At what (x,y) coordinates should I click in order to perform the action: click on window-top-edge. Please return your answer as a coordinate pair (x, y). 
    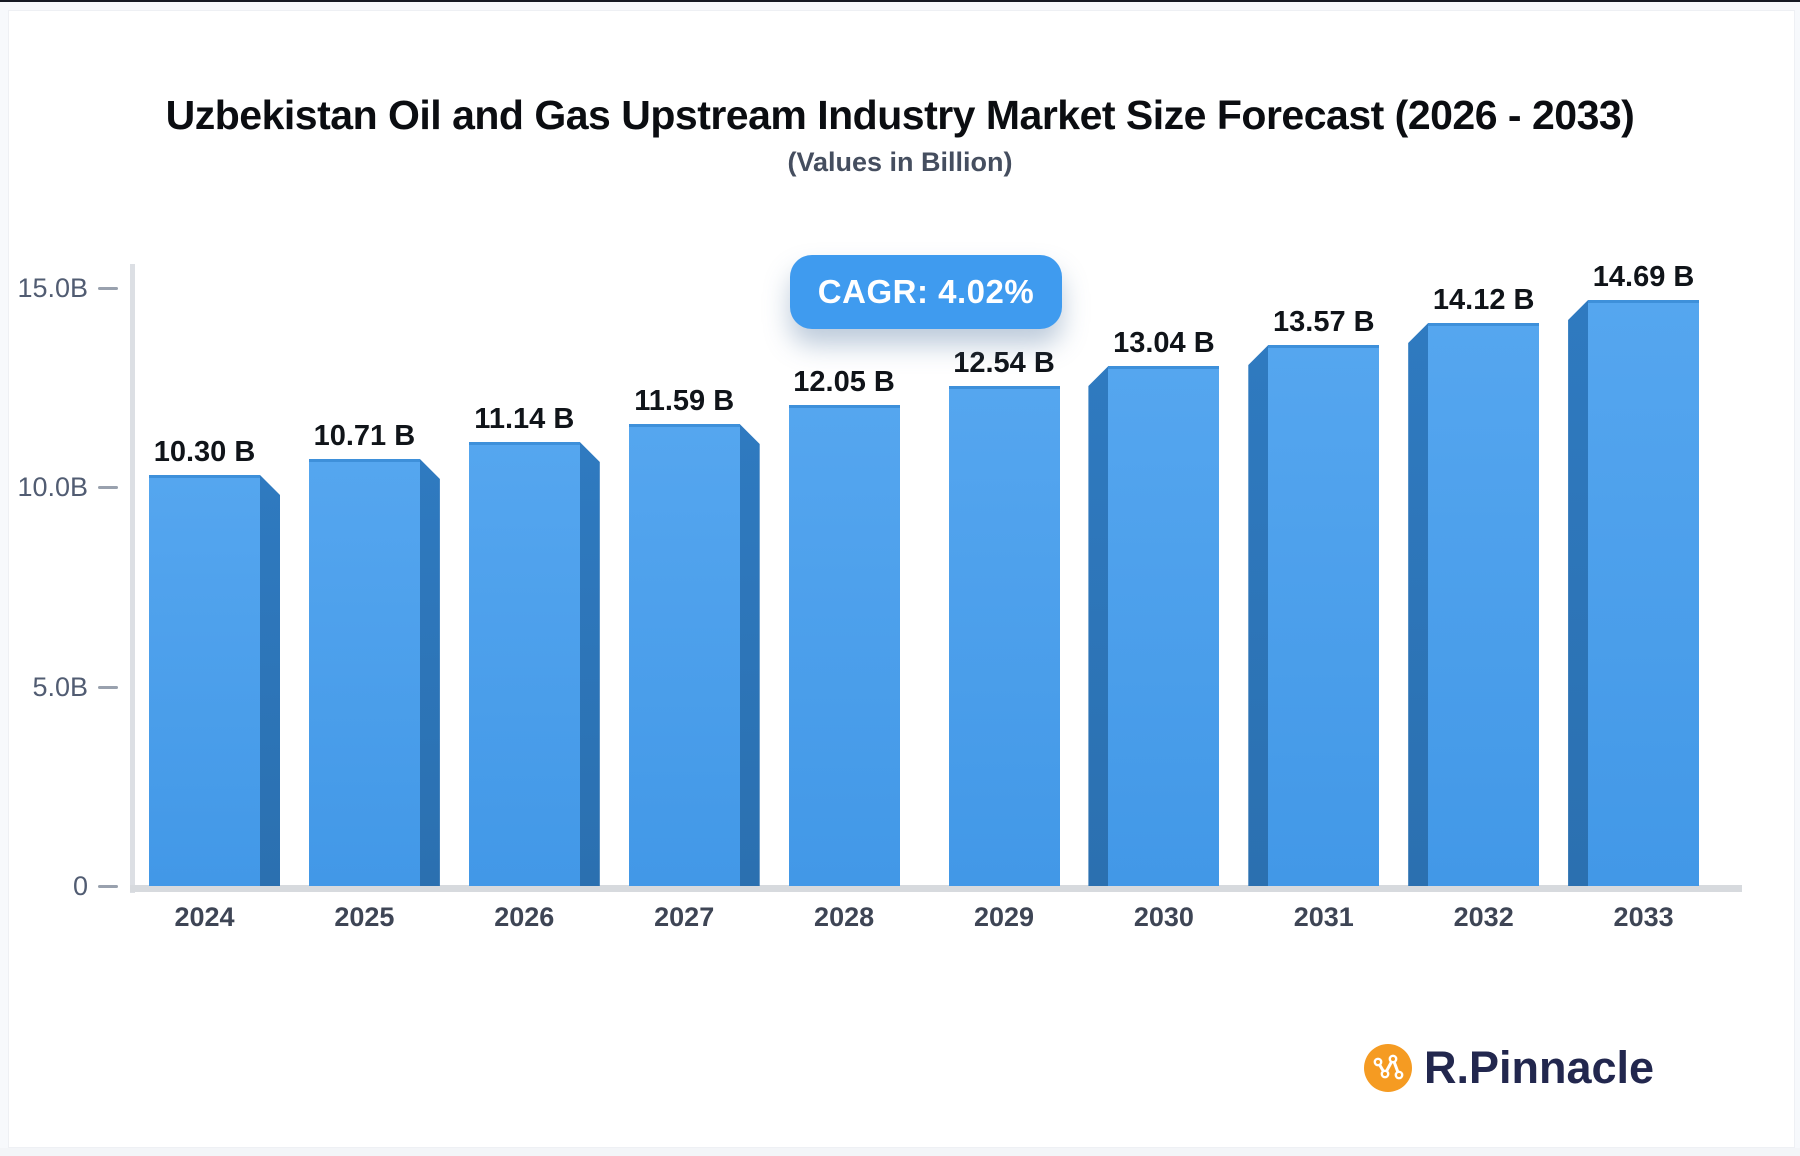
    Looking at the image, I should click on (900, 1).